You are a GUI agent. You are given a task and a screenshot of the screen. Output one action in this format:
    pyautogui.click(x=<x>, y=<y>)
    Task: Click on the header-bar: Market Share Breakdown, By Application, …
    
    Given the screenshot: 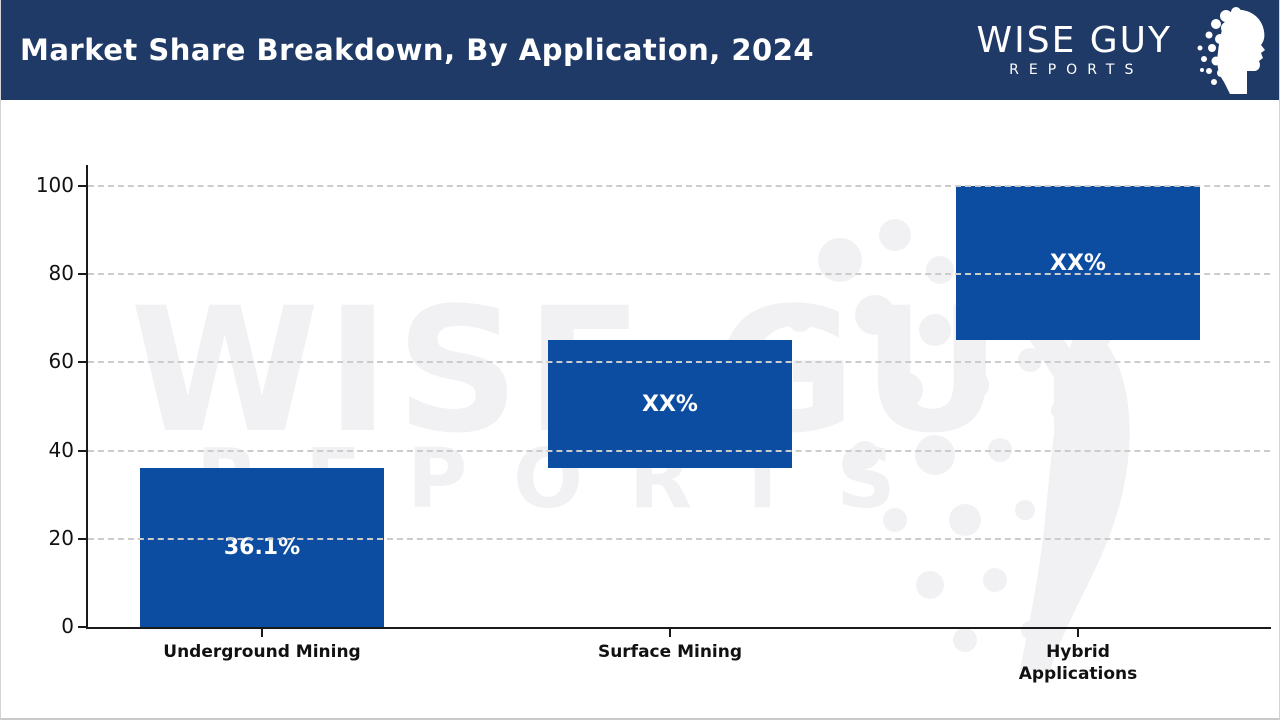 What is the action you would take?
    pyautogui.click(x=640, y=50)
    